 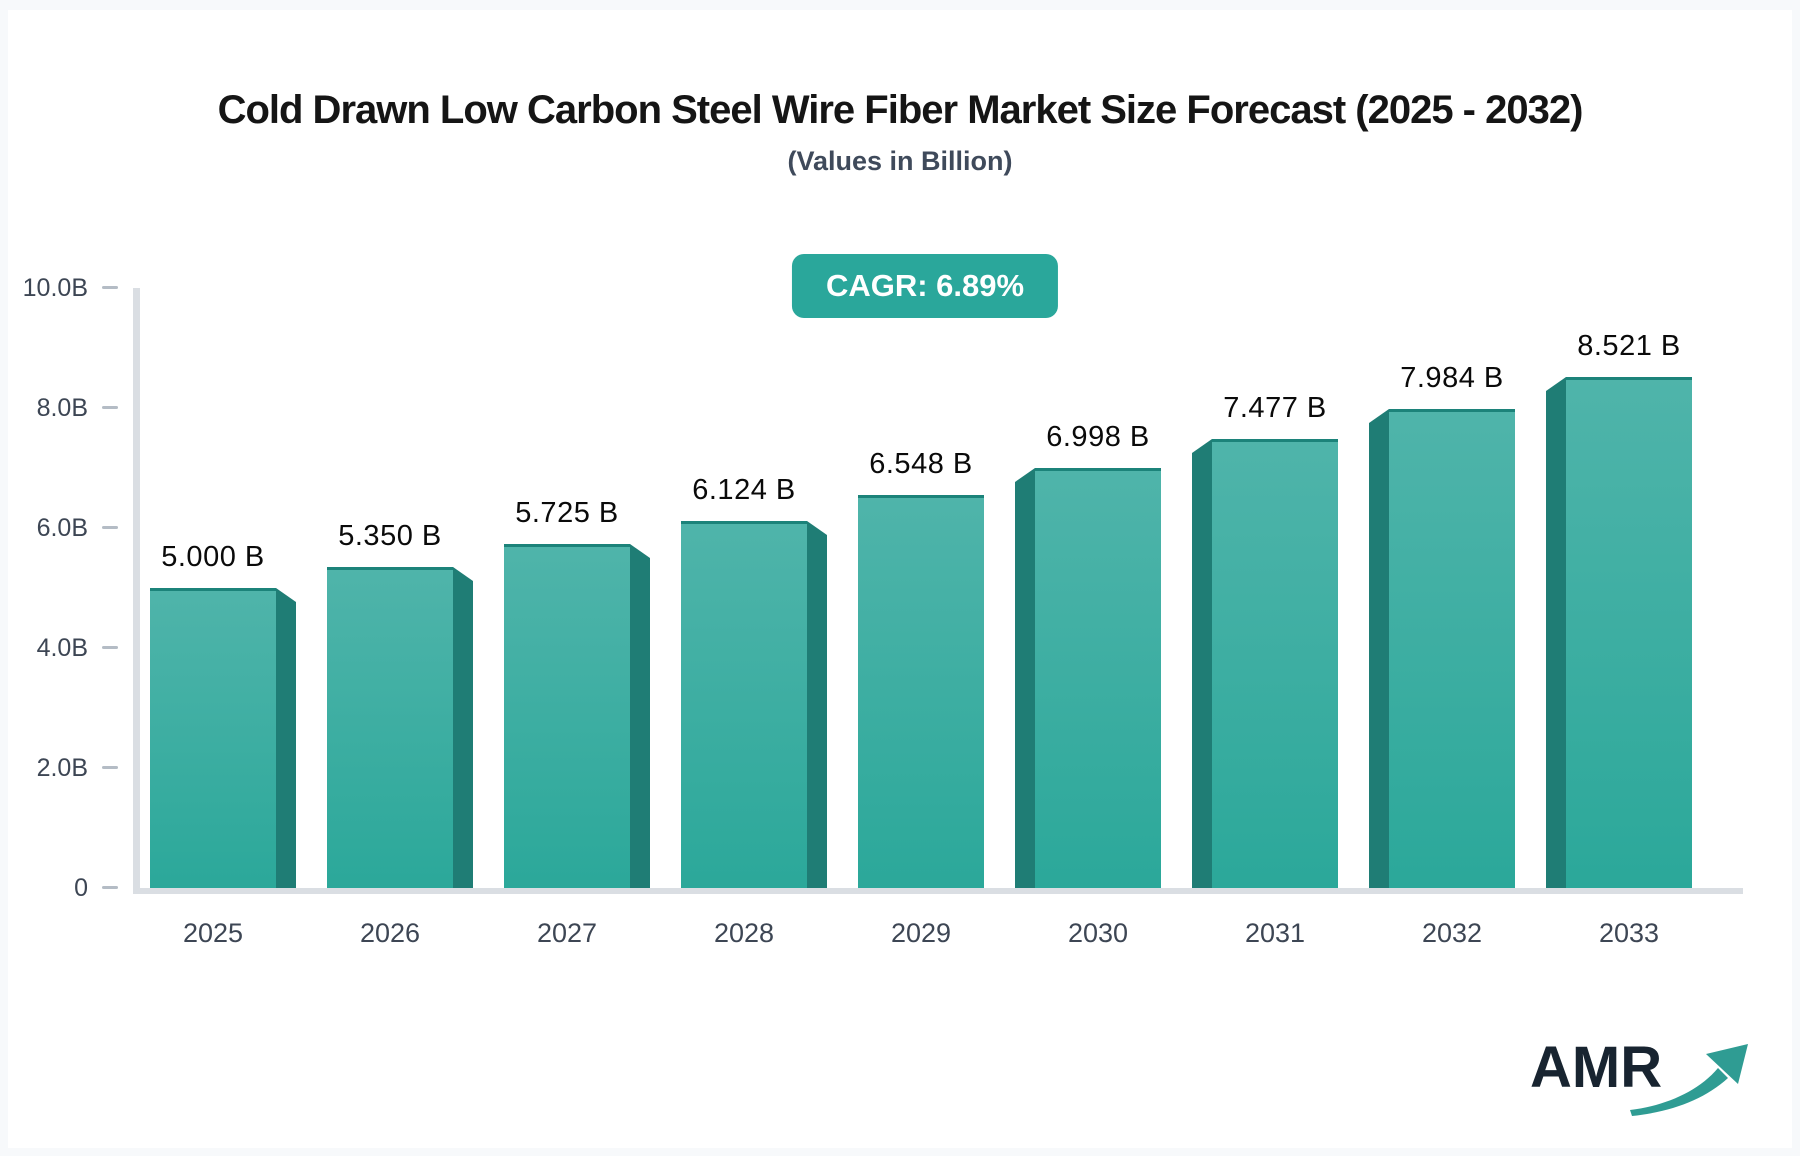 I want to click on bar-value-label: 5.000 B, so click(x=213, y=557).